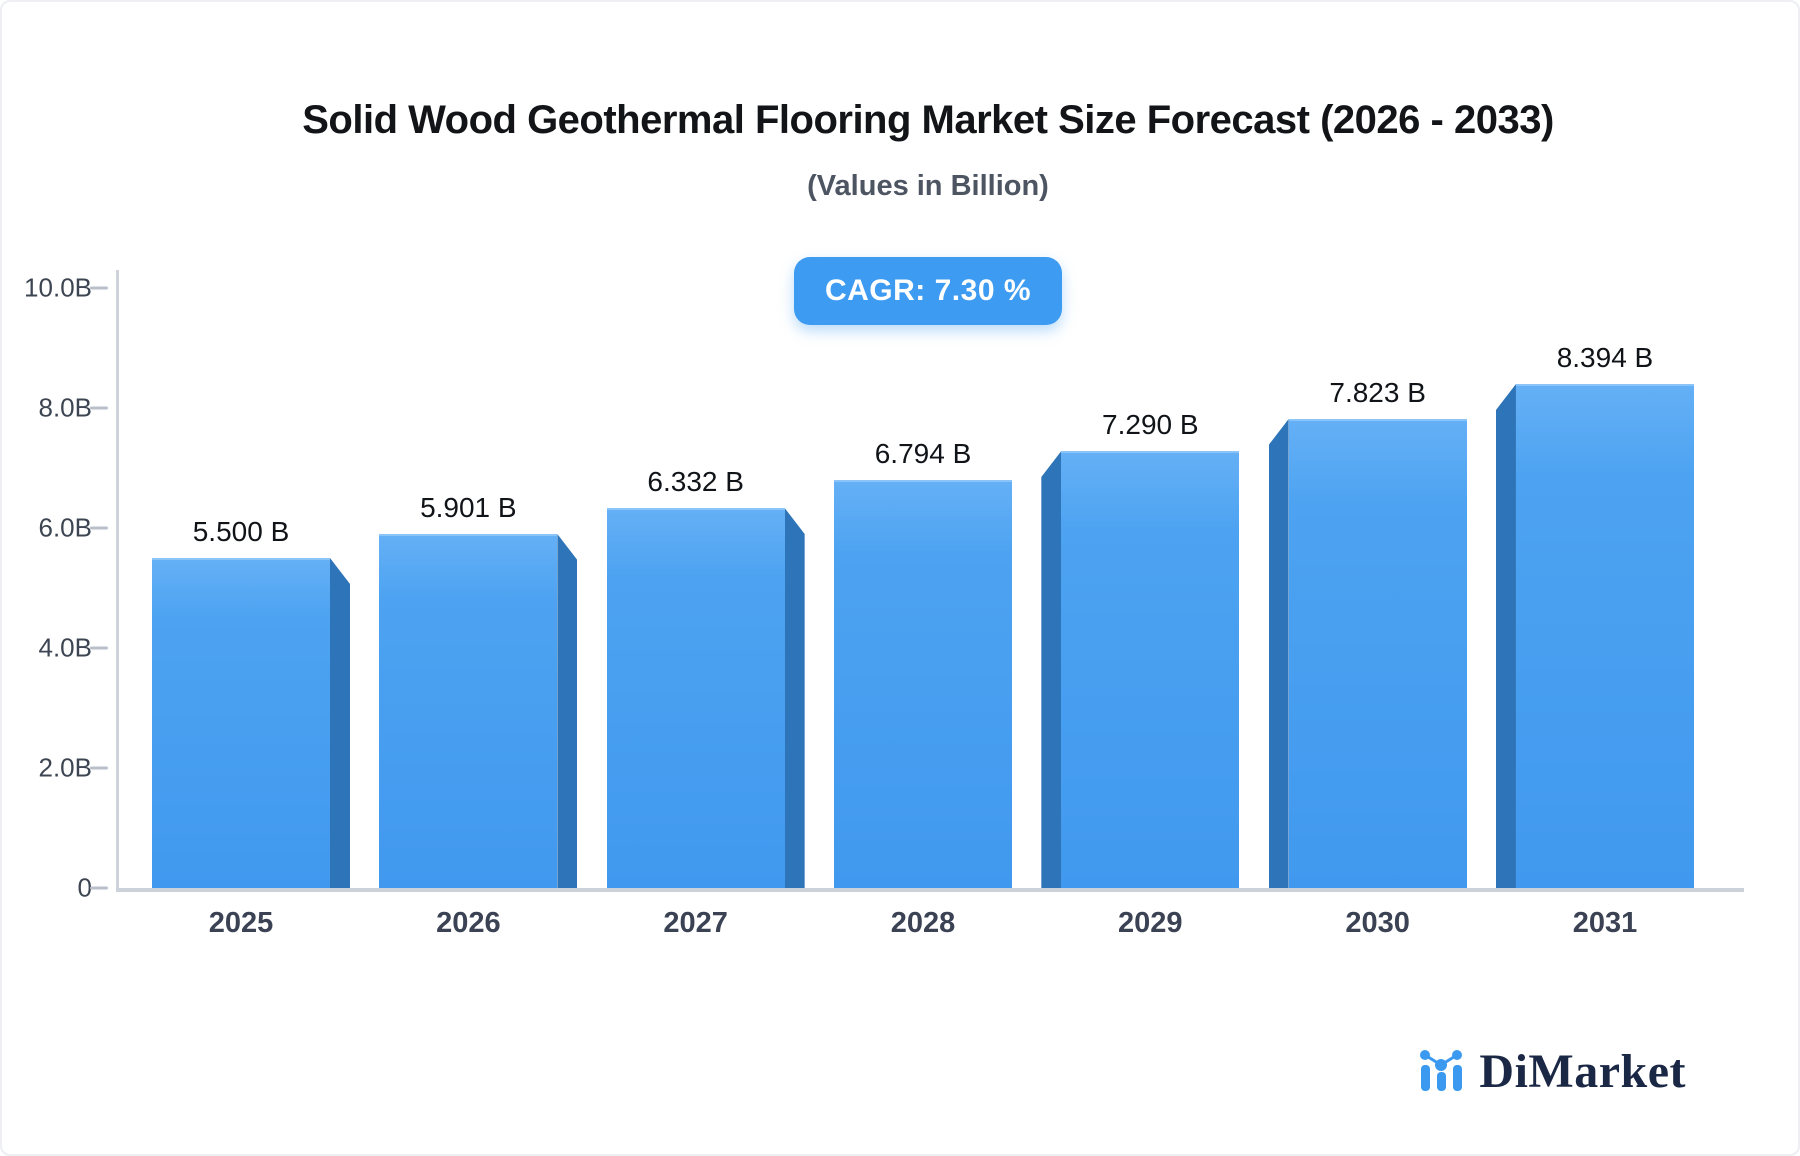 The width and height of the screenshot is (1800, 1156). What do you see at coordinates (930, 890) in the screenshot?
I see `x-axis-line` at bounding box center [930, 890].